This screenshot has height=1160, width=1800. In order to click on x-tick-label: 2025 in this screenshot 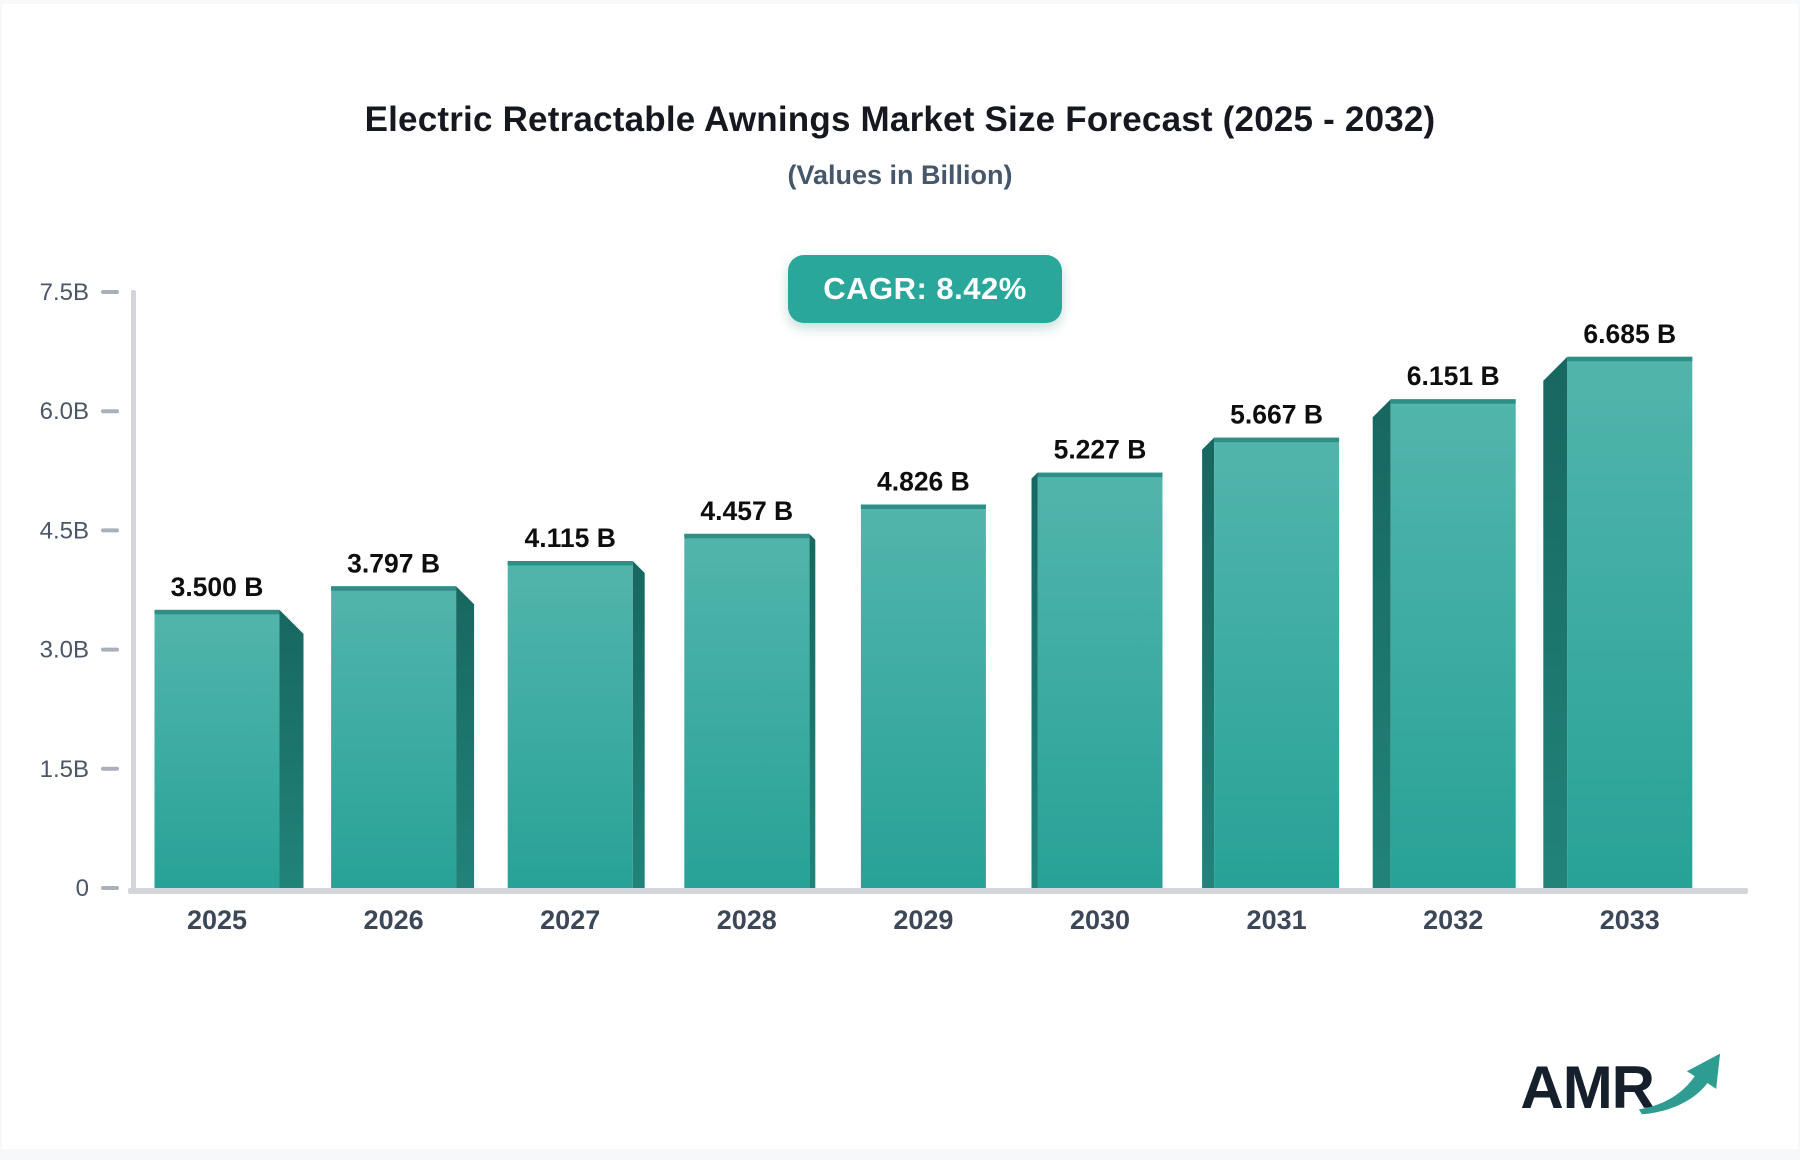, I will do `click(217, 920)`.